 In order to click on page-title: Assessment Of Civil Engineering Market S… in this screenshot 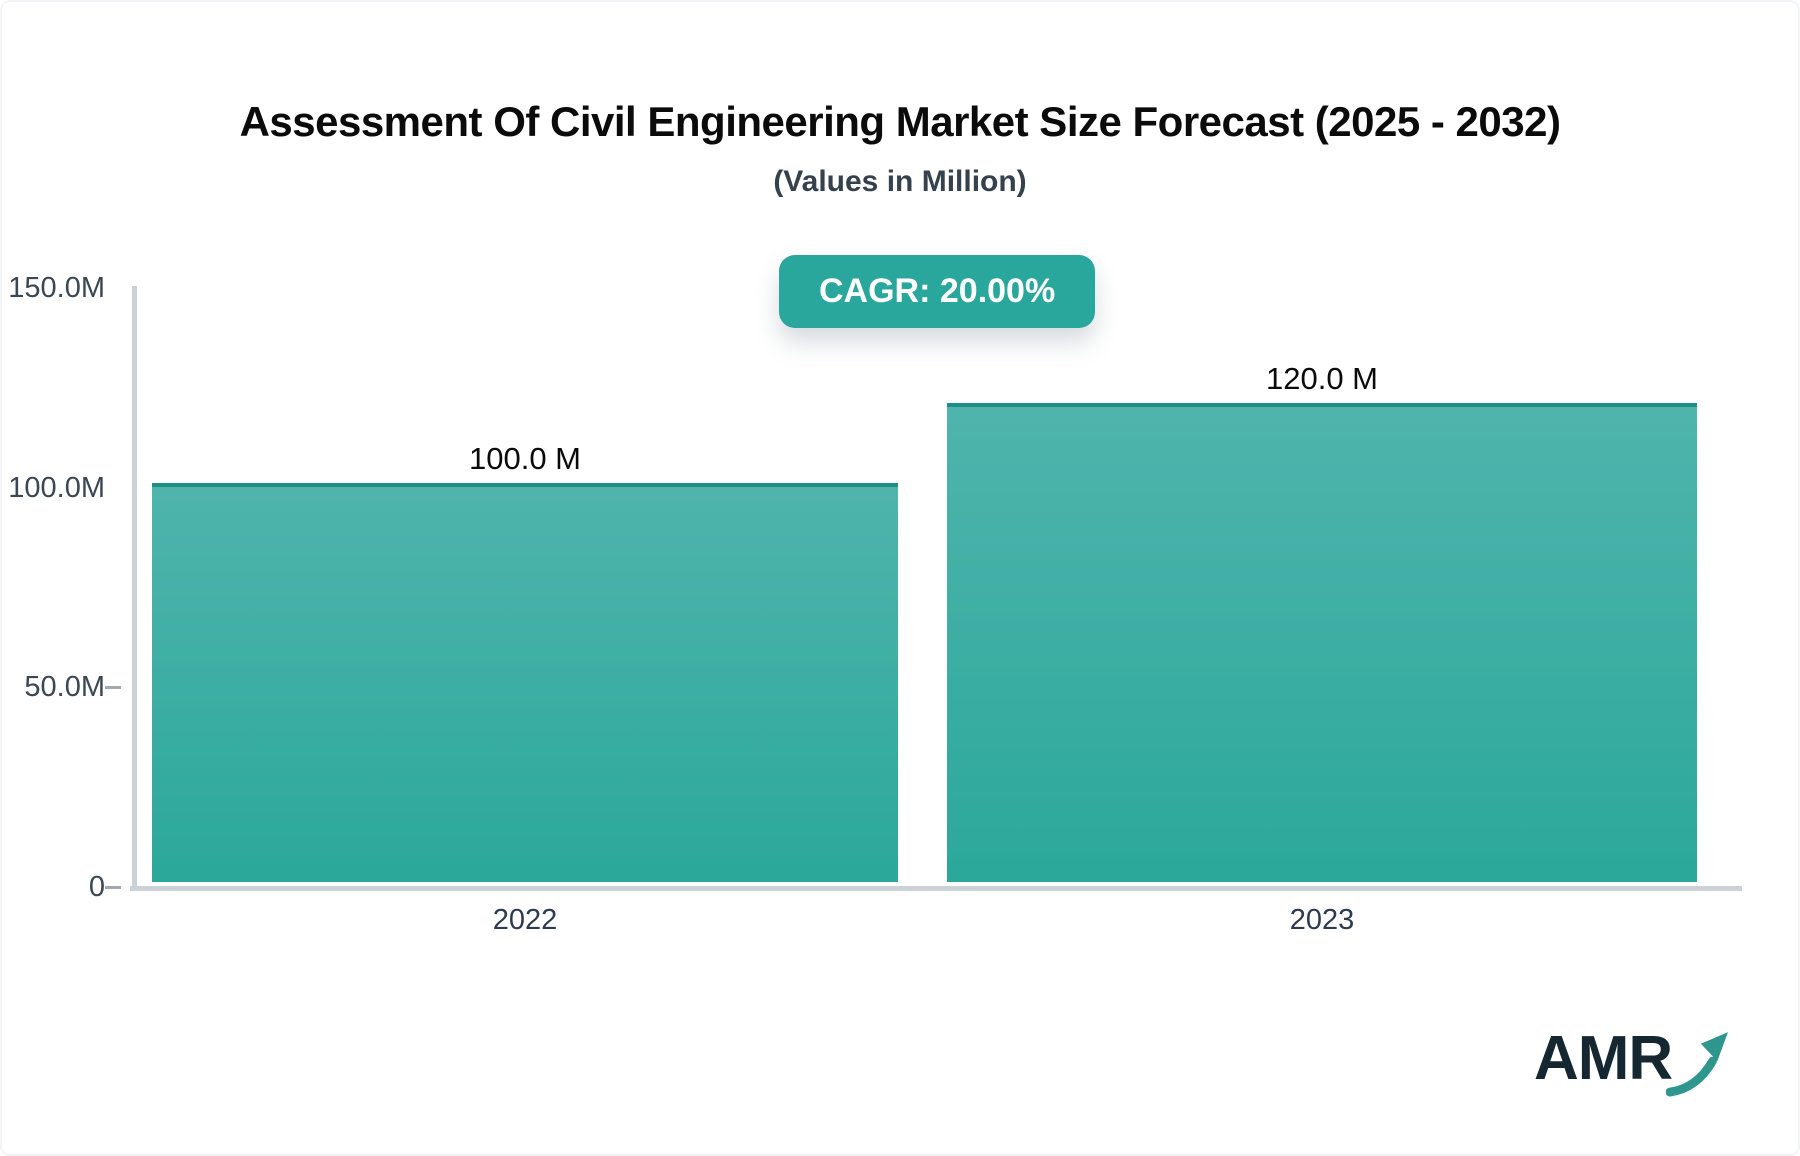, I will do `click(900, 121)`.